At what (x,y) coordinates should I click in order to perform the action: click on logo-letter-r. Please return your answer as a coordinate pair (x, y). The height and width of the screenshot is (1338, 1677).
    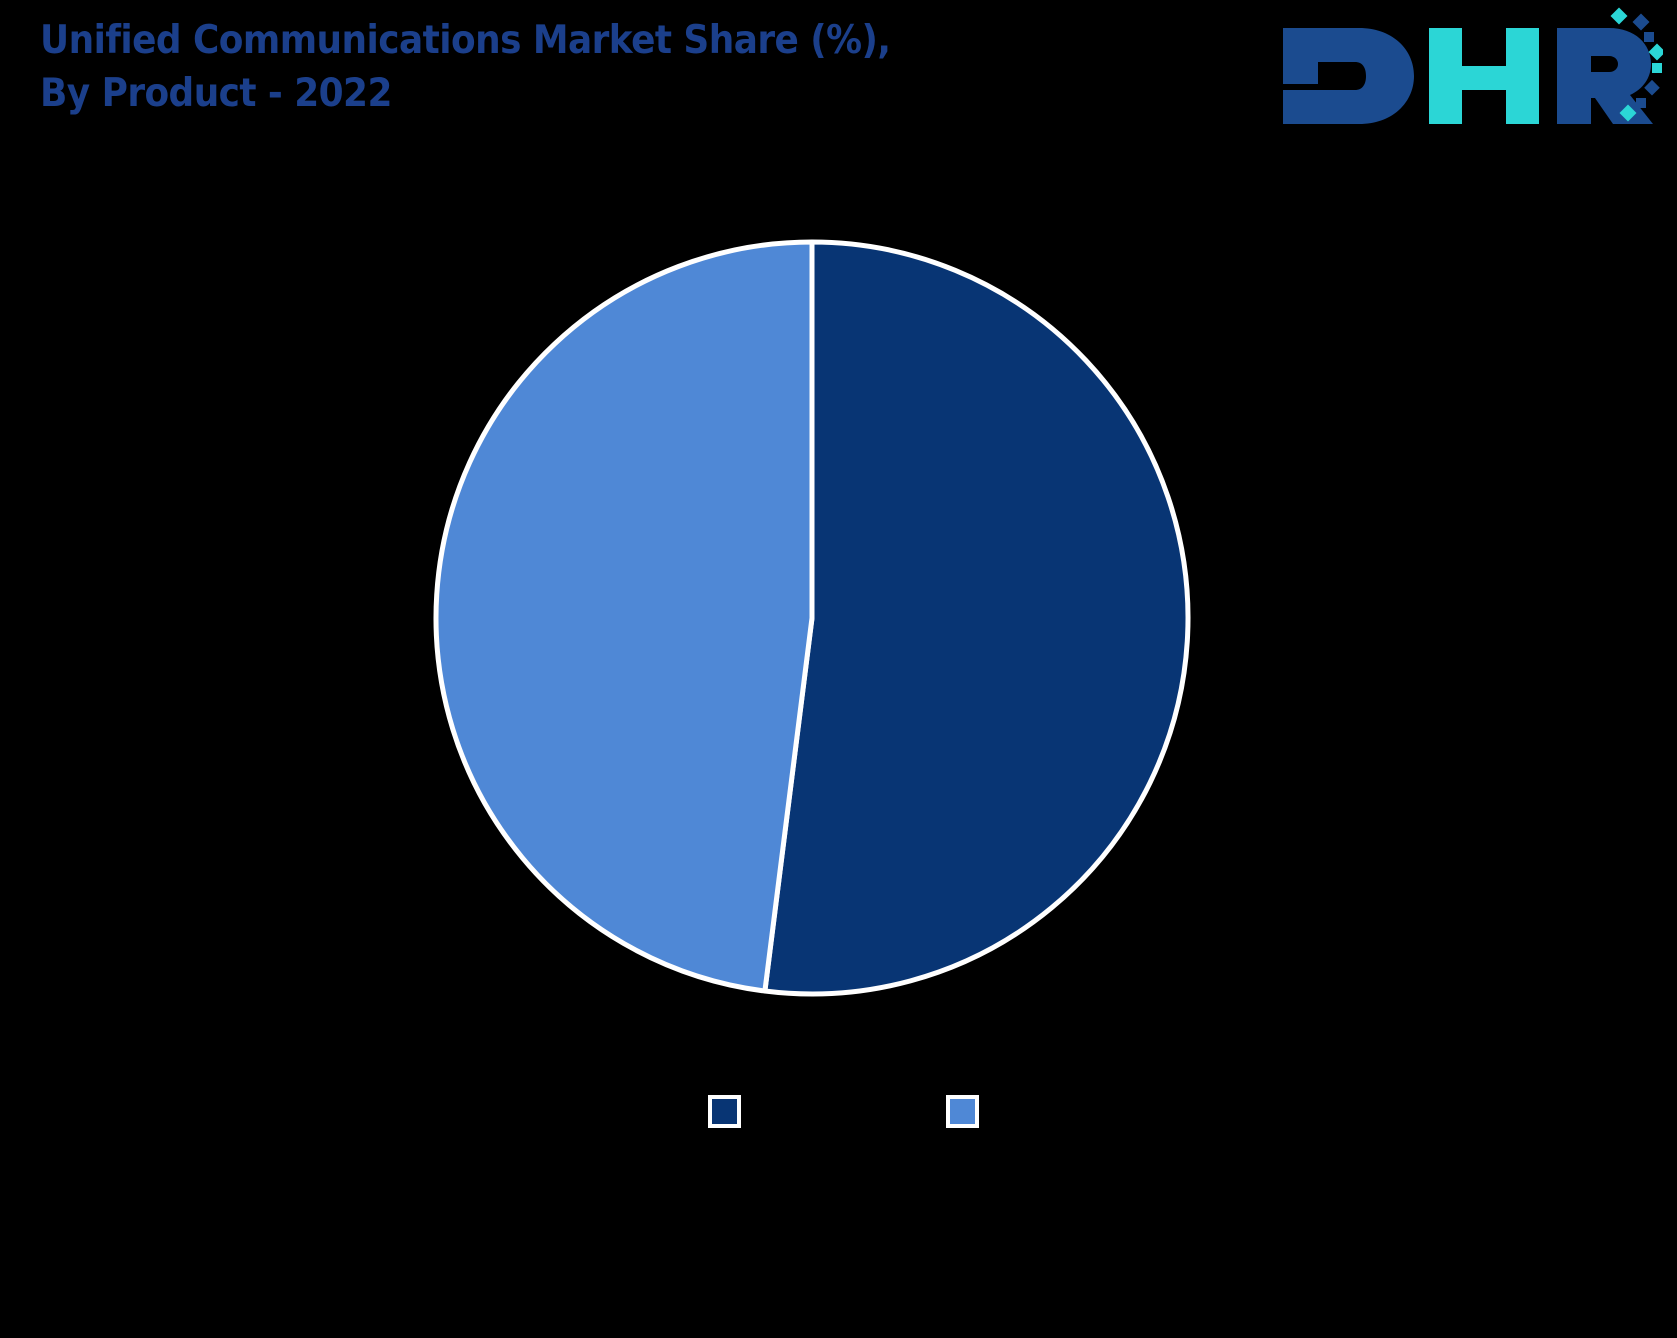
    Looking at the image, I should click on (1605, 76).